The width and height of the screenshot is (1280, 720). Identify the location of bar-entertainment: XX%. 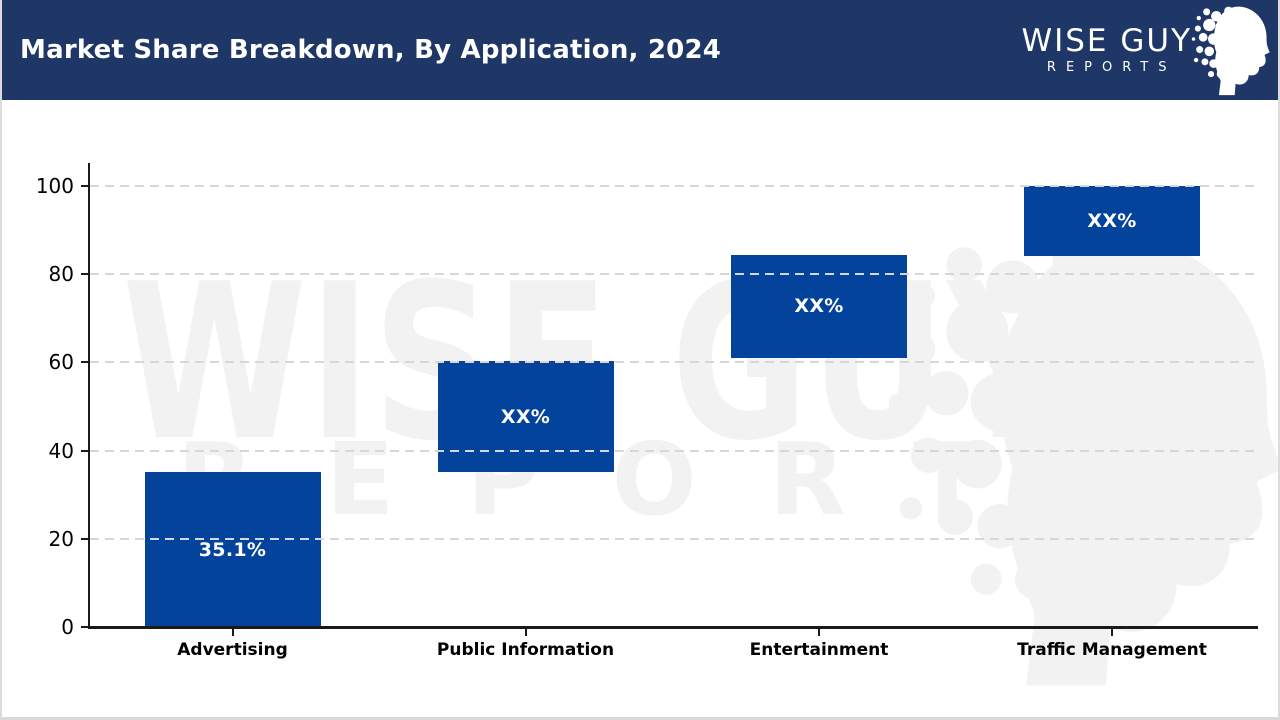
(819, 306).